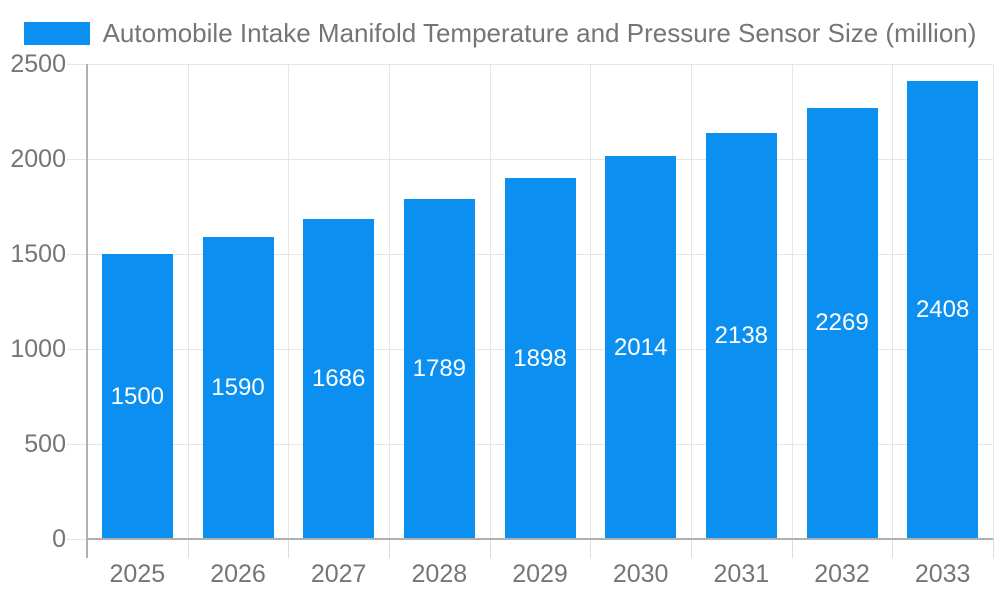 The image size is (1000, 600). What do you see at coordinates (238, 574) in the screenshot?
I see `x-axis-label: 2026` at bounding box center [238, 574].